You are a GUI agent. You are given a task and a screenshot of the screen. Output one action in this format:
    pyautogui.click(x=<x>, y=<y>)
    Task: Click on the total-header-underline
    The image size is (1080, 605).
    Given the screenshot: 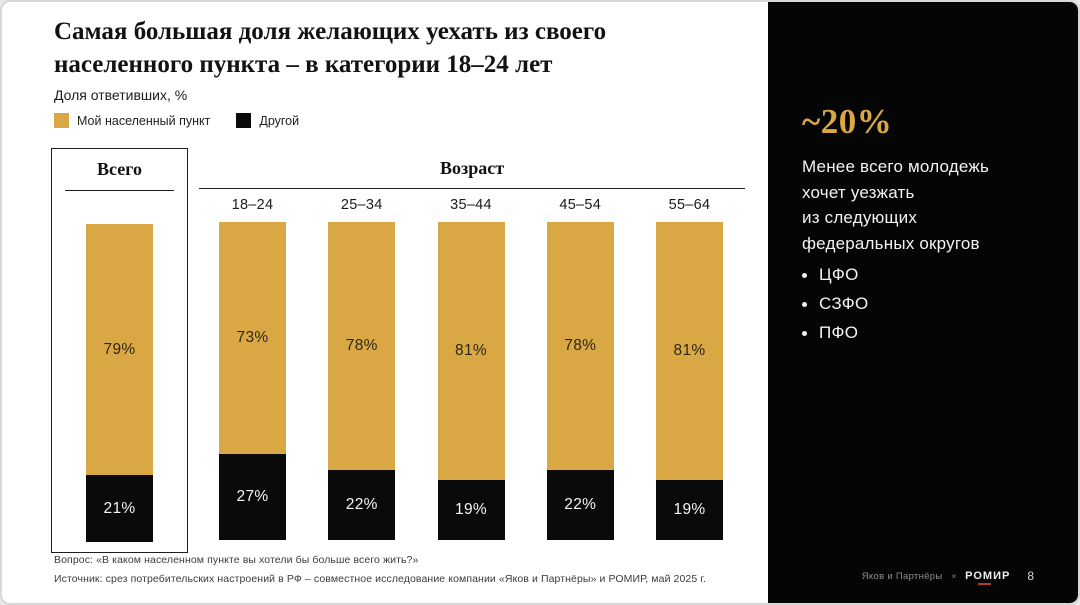 What is the action you would take?
    pyautogui.click(x=119, y=190)
    